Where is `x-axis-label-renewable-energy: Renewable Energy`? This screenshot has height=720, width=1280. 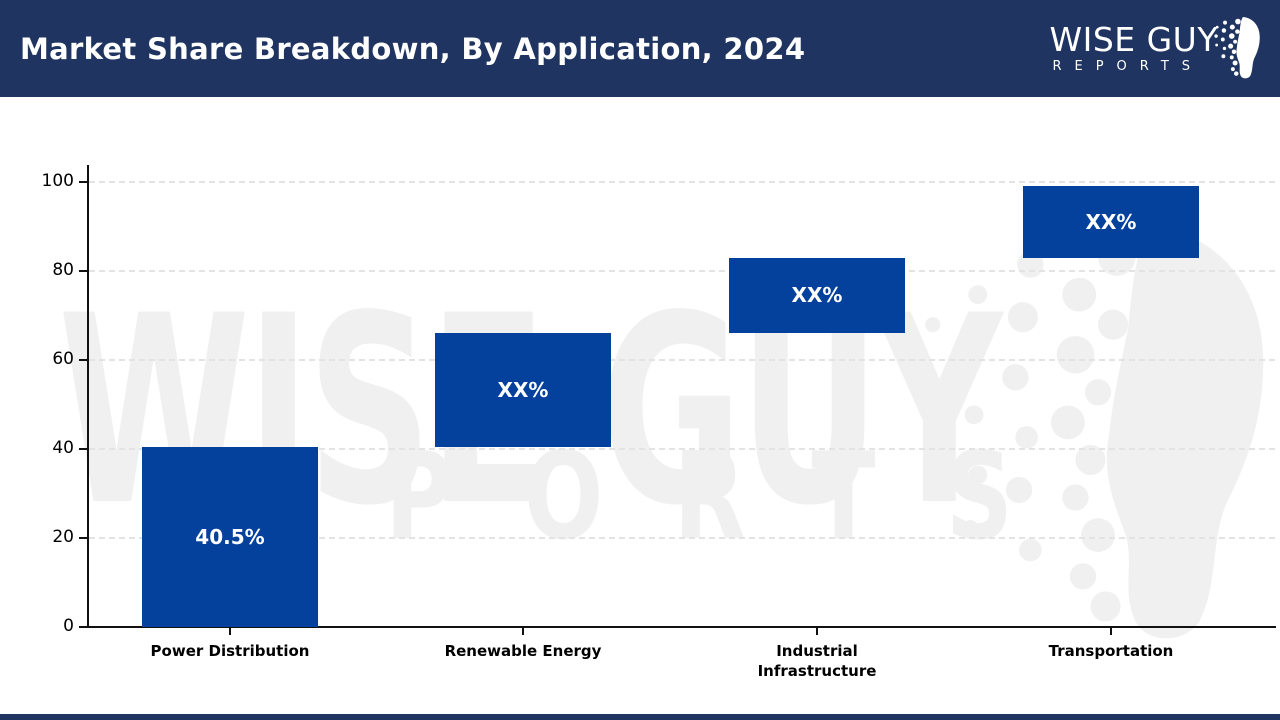 x-axis-label-renewable-energy: Renewable Energy is located at coordinates (523, 651).